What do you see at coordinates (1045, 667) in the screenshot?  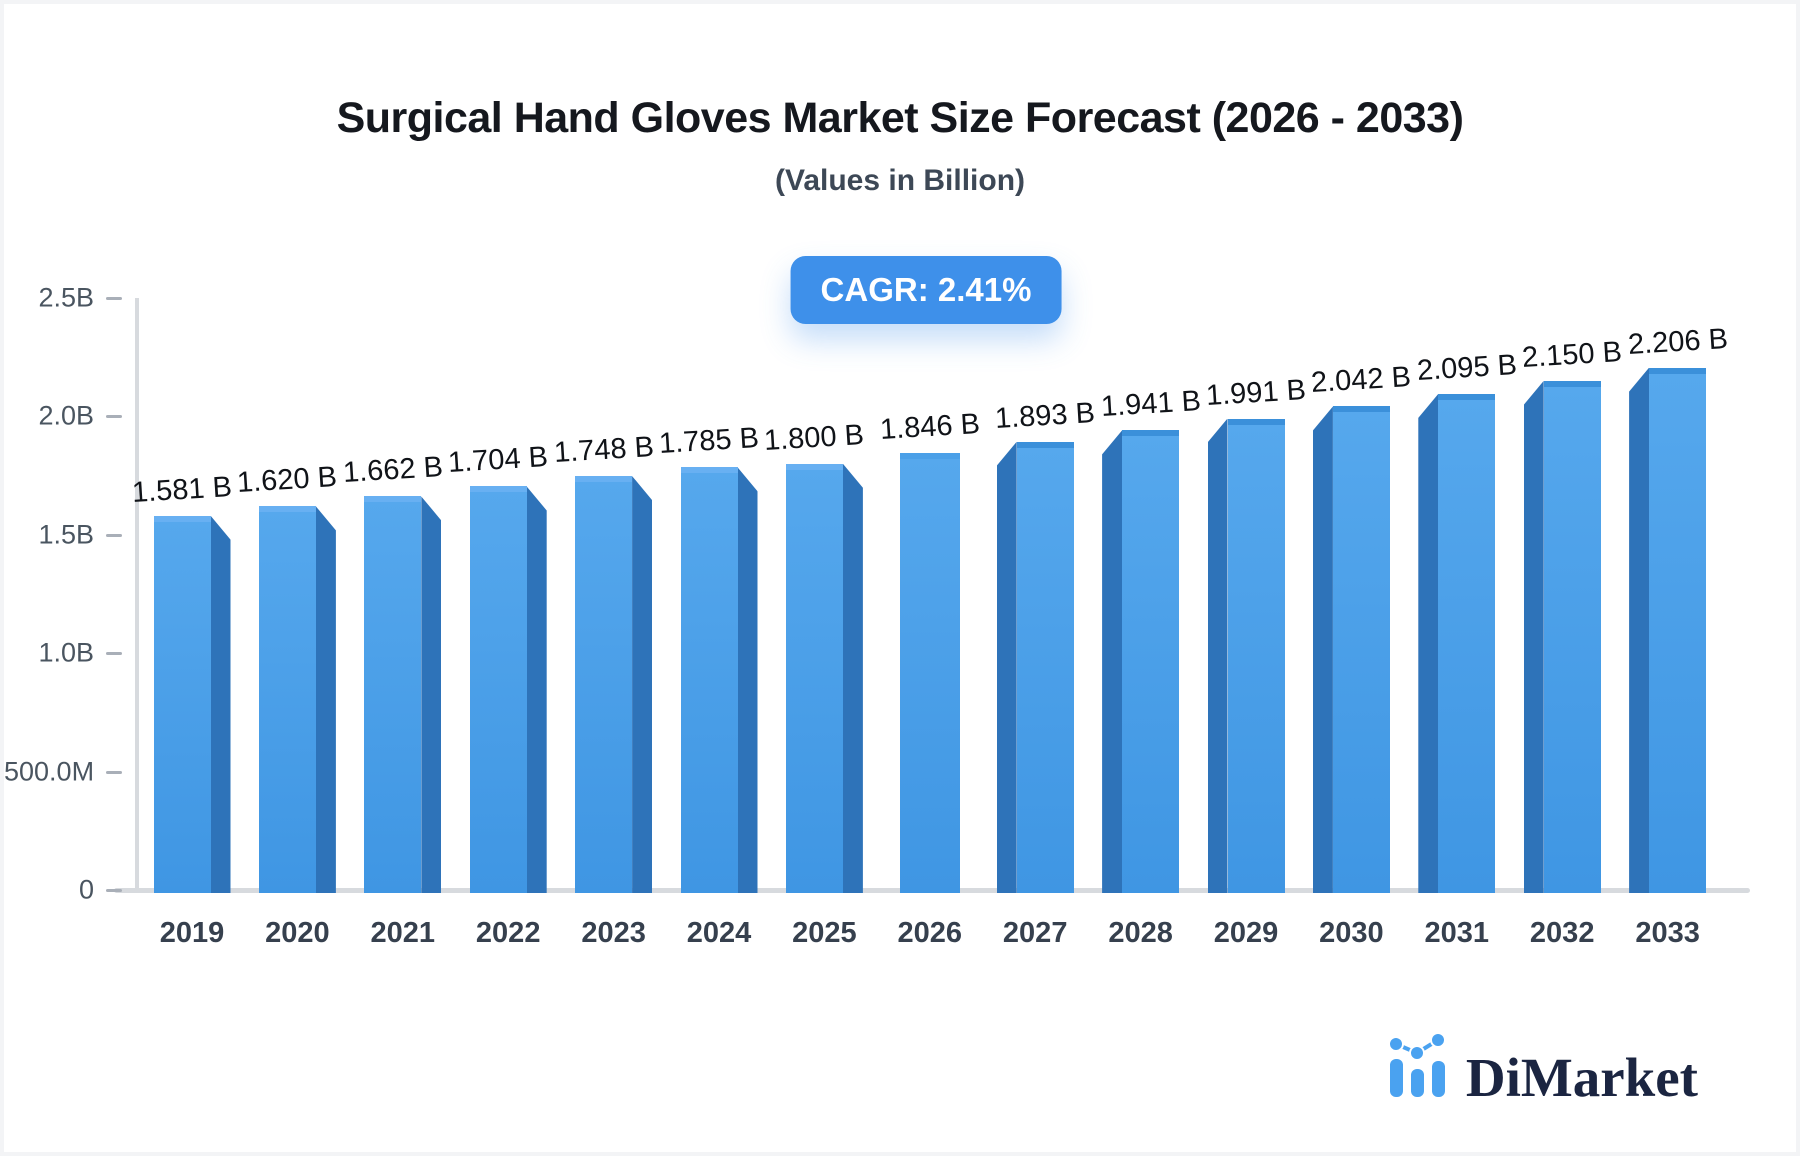 I see `bar-2027` at bounding box center [1045, 667].